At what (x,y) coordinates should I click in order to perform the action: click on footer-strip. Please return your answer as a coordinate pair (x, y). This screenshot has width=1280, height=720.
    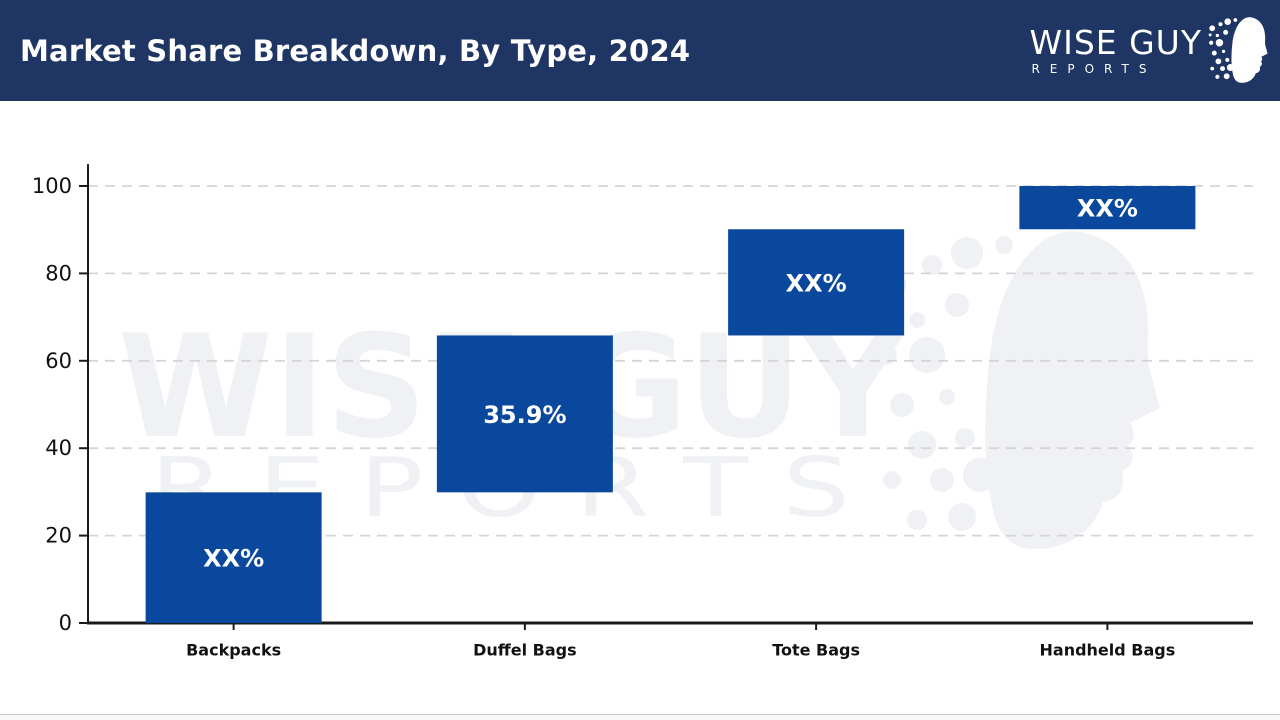
    Looking at the image, I should click on (640, 717).